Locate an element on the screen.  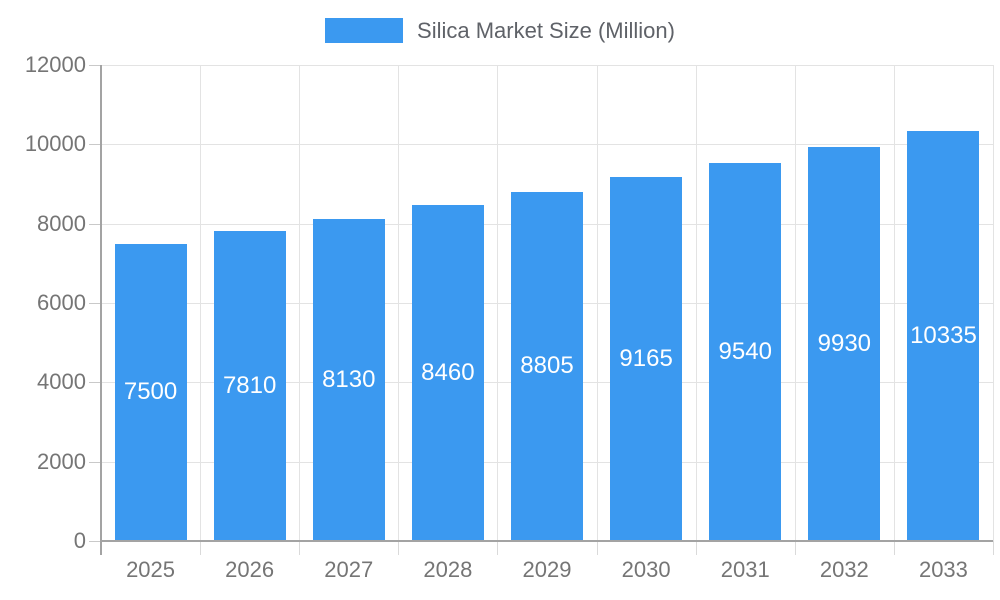
x-axis-tick-label: 2033 is located at coordinates (943, 569).